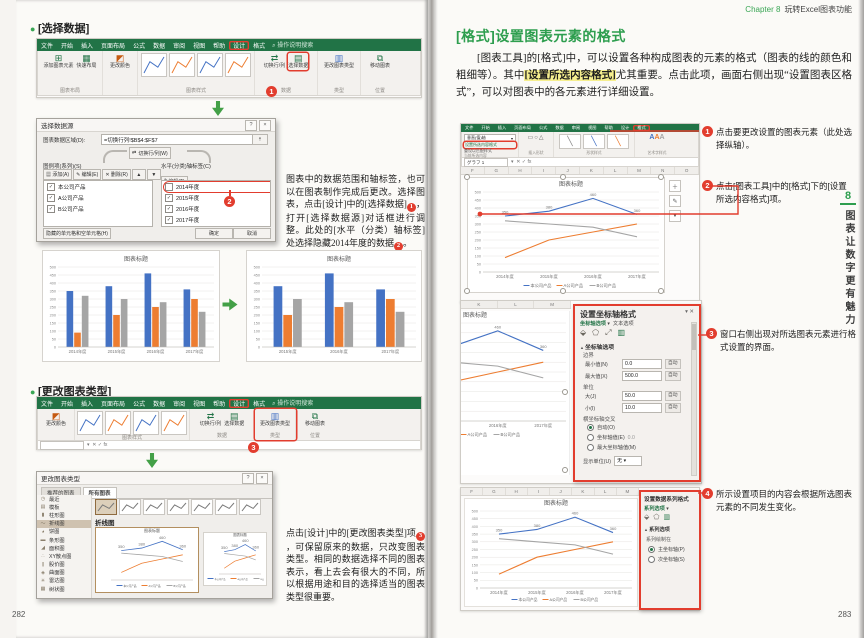  I want to click on panel-tabs: 坐标轴选项 ▾ 文本选项, so click(607, 324).